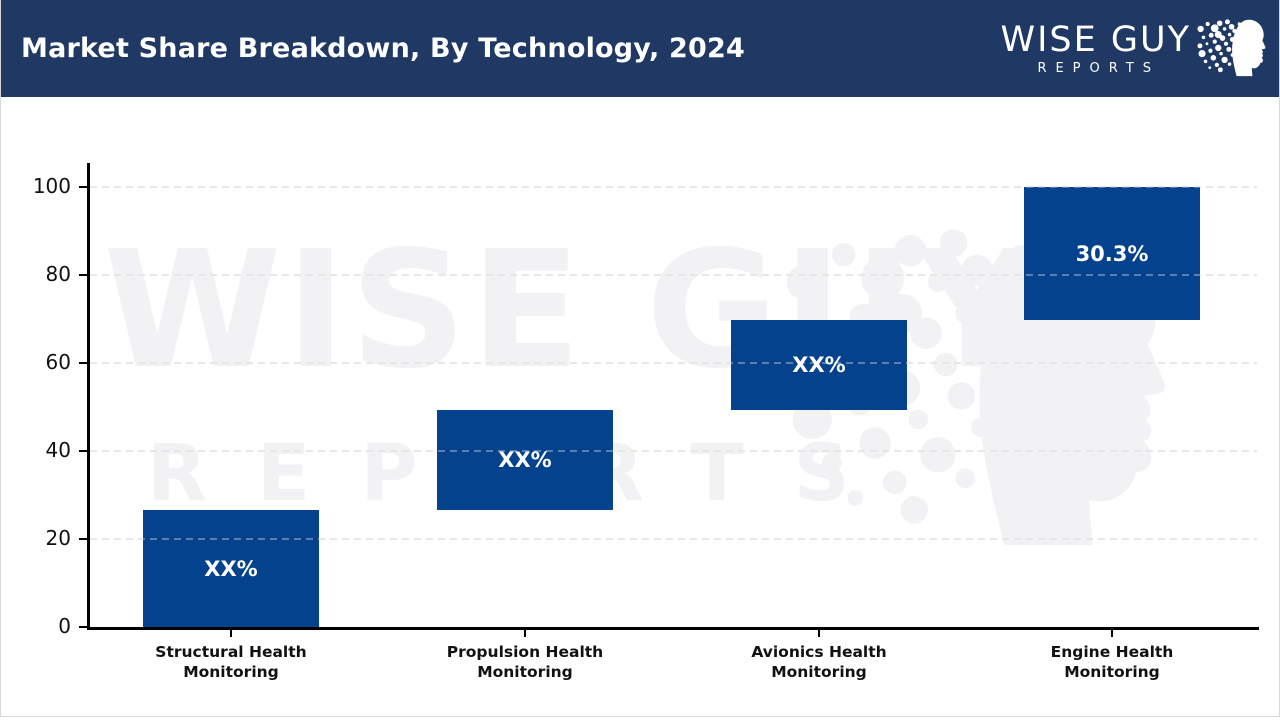 The width and height of the screenshot is (1280, 720). What do you see at coordinates (58, 538) in the screenshot?
I see `y-tick-label: 20` at bounding box center [58, 538].